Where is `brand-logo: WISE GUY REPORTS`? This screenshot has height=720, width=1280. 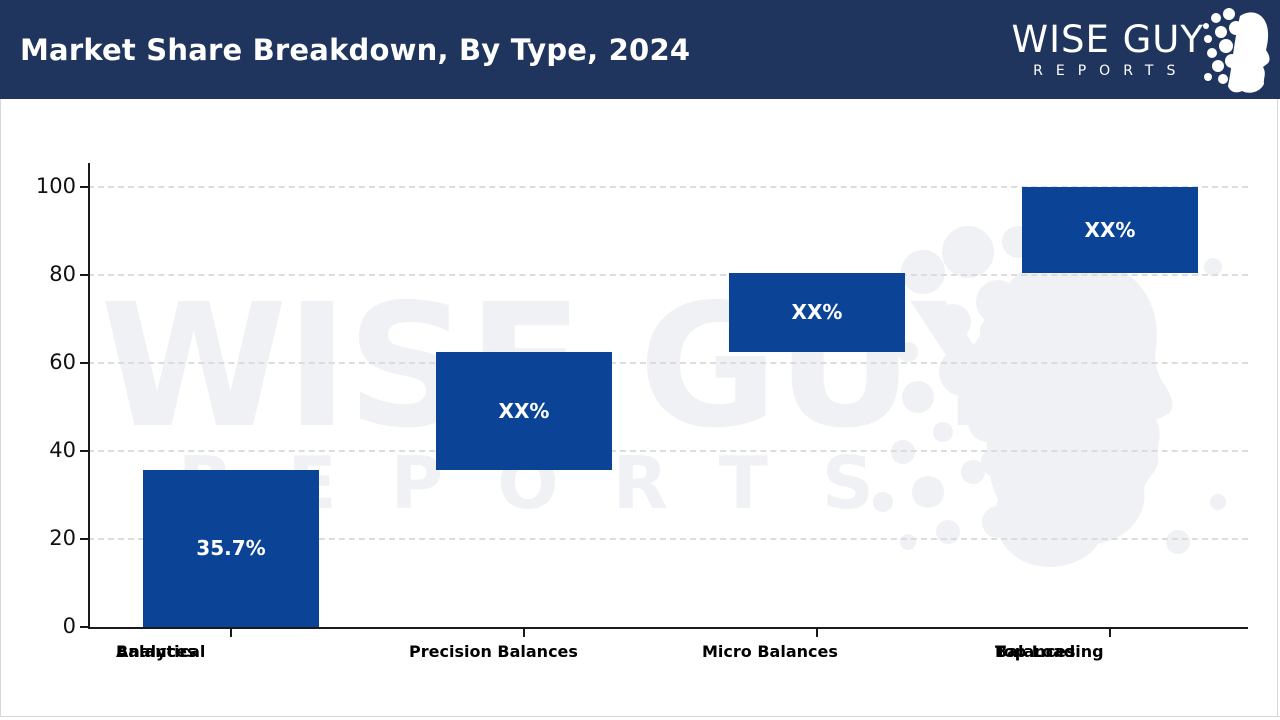 brand-logo: WISE GUY REPORTS is located at coordinates (1141, 50).